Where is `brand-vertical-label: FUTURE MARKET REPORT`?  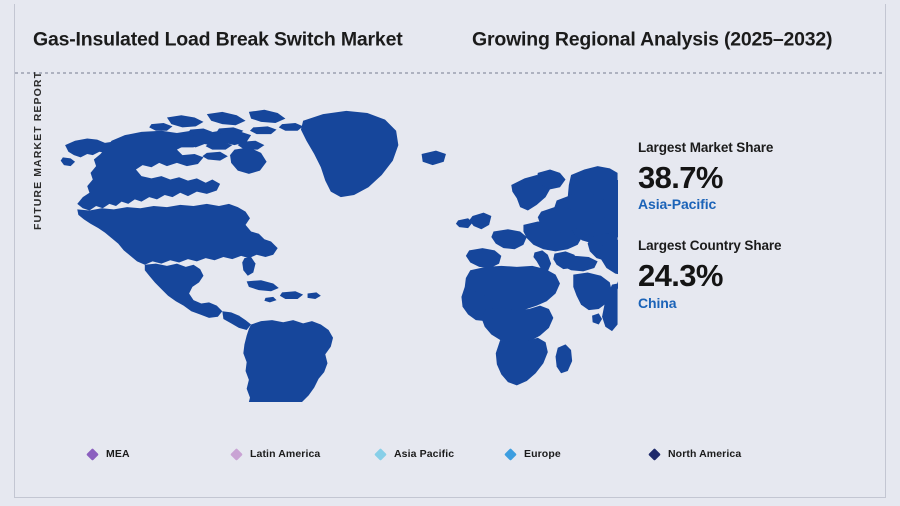
brand-vertical-label: FUTURE MARKET REPORT is located at coordinates (38, 150).